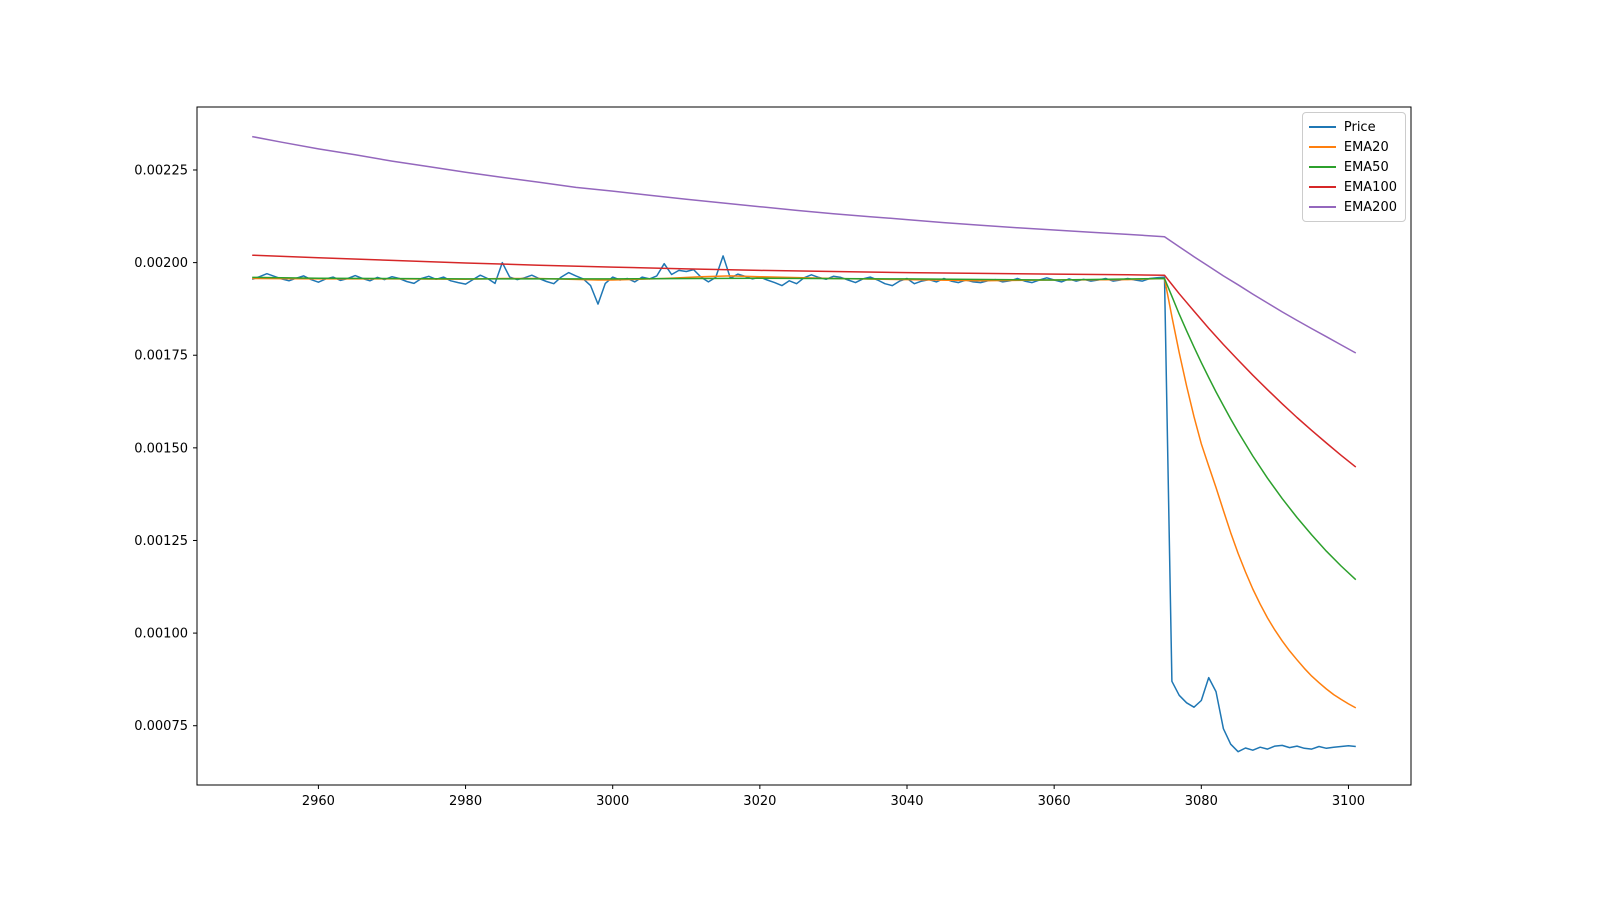  Describe the element at coordinates (1366, 167) in the screenshot. I see `legend-label: EMA50` at that location.